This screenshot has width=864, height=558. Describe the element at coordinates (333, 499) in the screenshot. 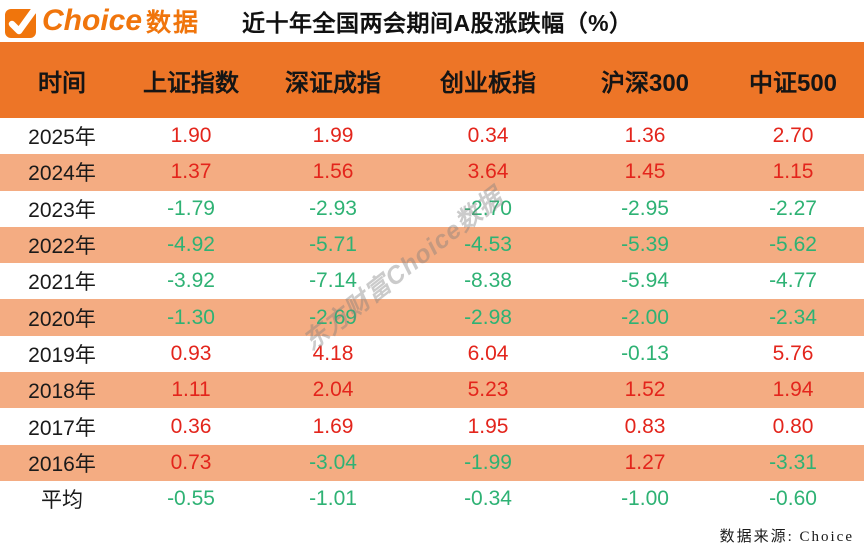

I see `value-szse: -1.01` at that location.